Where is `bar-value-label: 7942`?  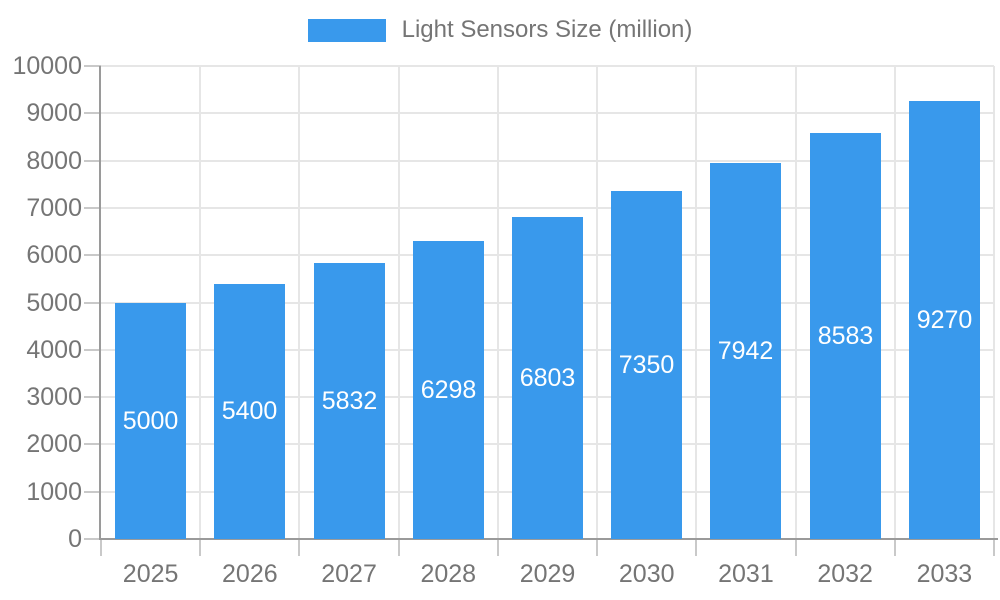
bar-value-label: 7942 is located at coordinates (745, 351).